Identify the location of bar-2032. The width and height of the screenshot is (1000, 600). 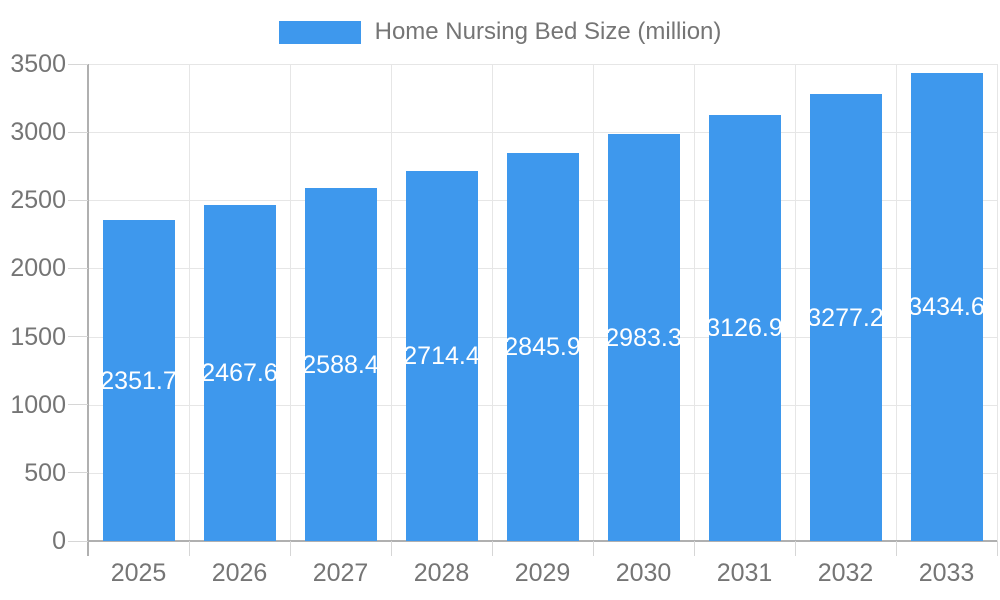
(845, 317).